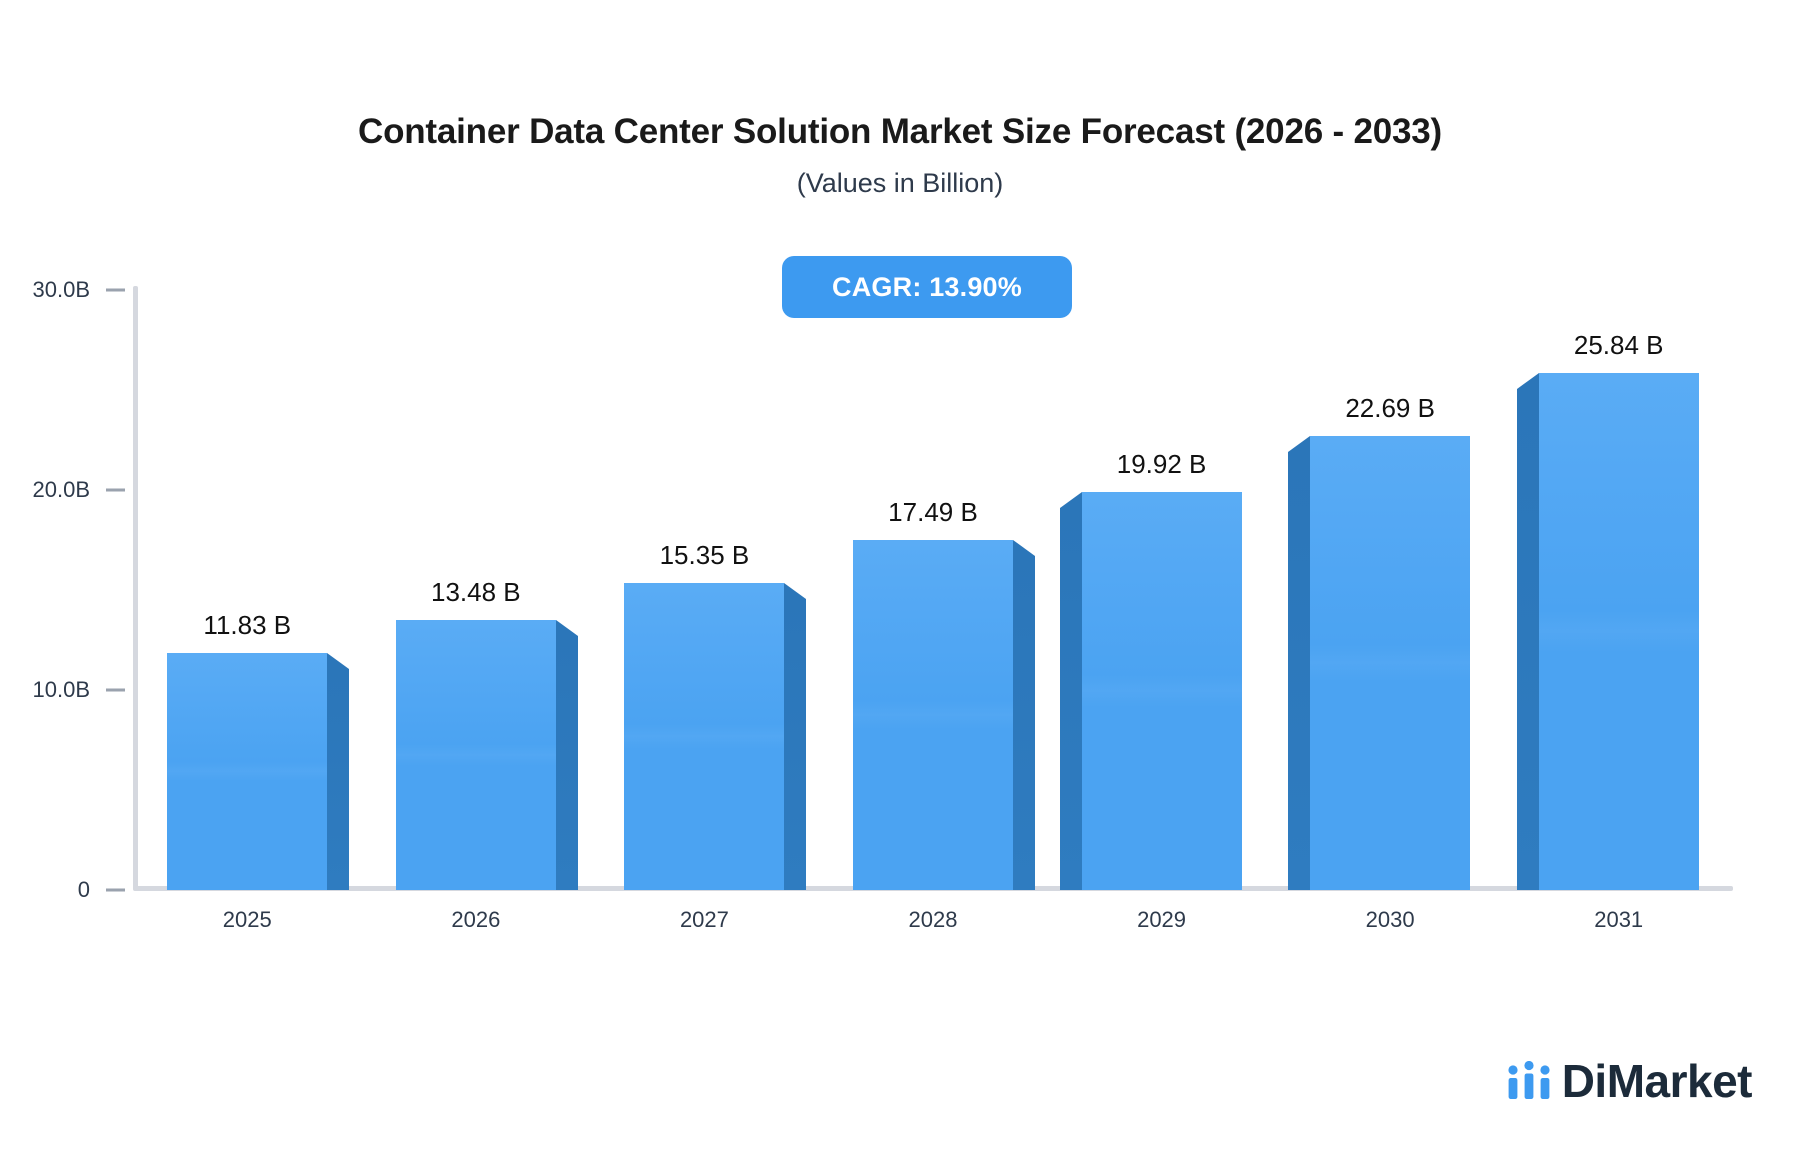  Describe the element at coordinates (704, 555) in the screenshot. I see `bar-value-label: 15.35 B` at that location.